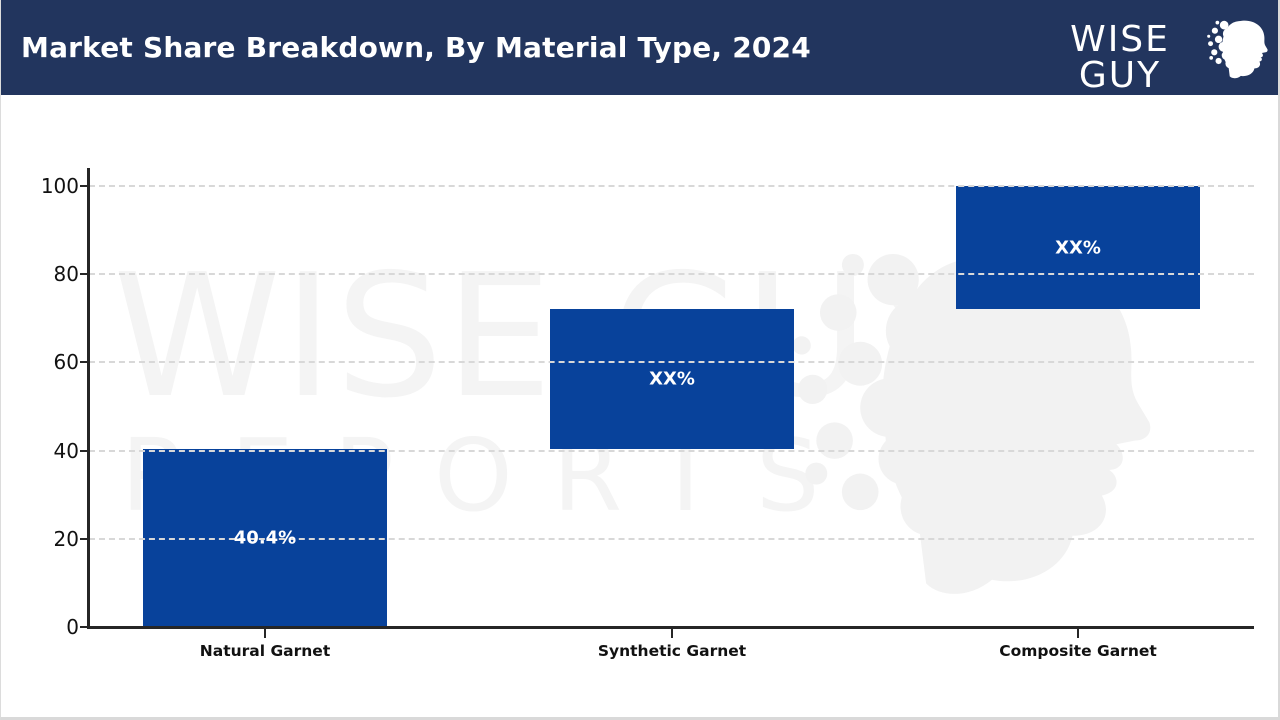 The width and height of the screenshot is (1280, 720). I want to click on logo-brand-subtitle: REPORTS, so click(1123, 106).